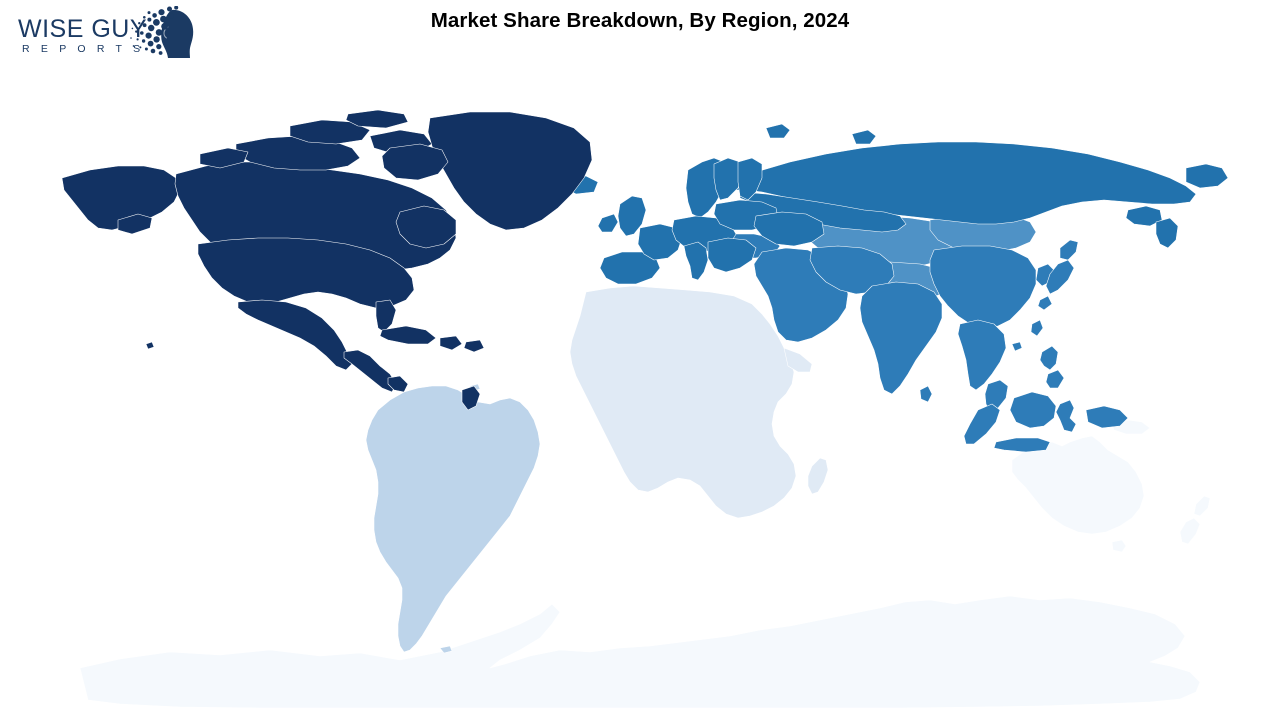 The image size is (1280, 720). I want to click on page-header: WISE GUY R E P O R T S, so click(640, 30).